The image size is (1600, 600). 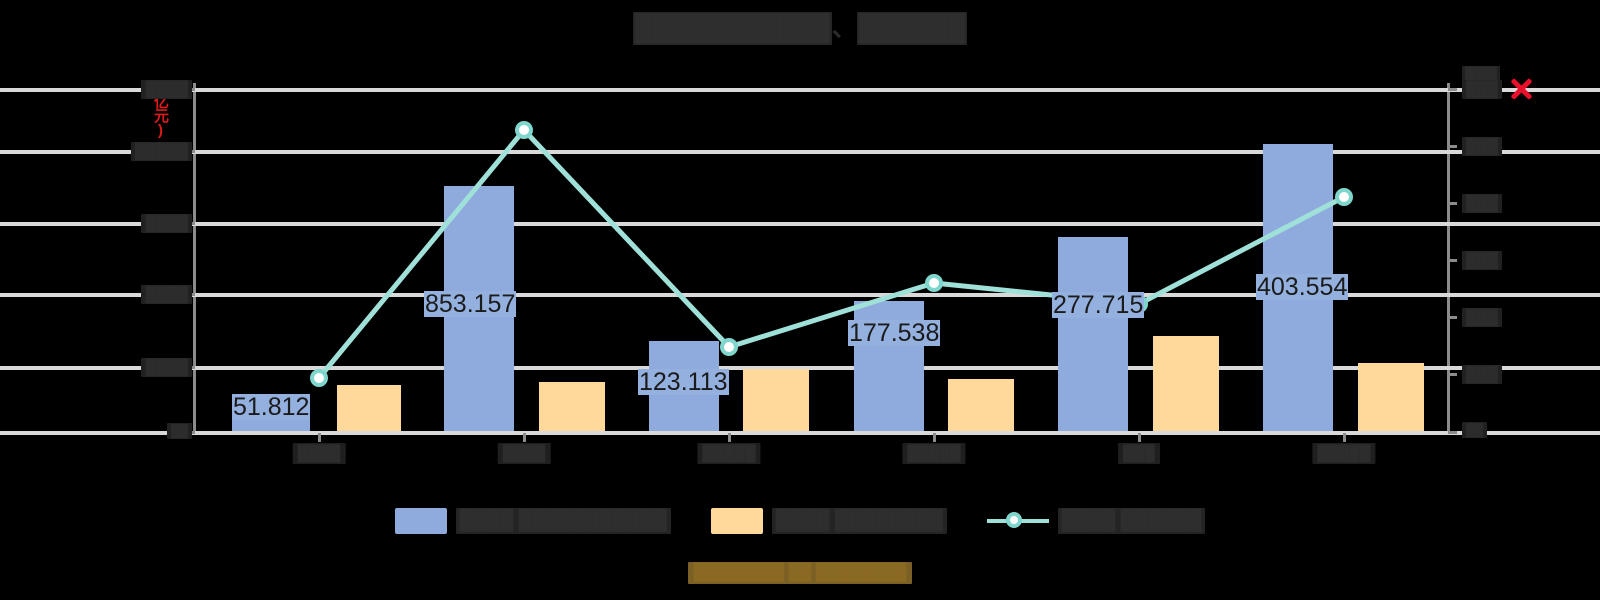 What do you see at coordinates (729, 453) in the screenshot?
I see `x-tick-label-3: █████` at bounding box center [729, 453].